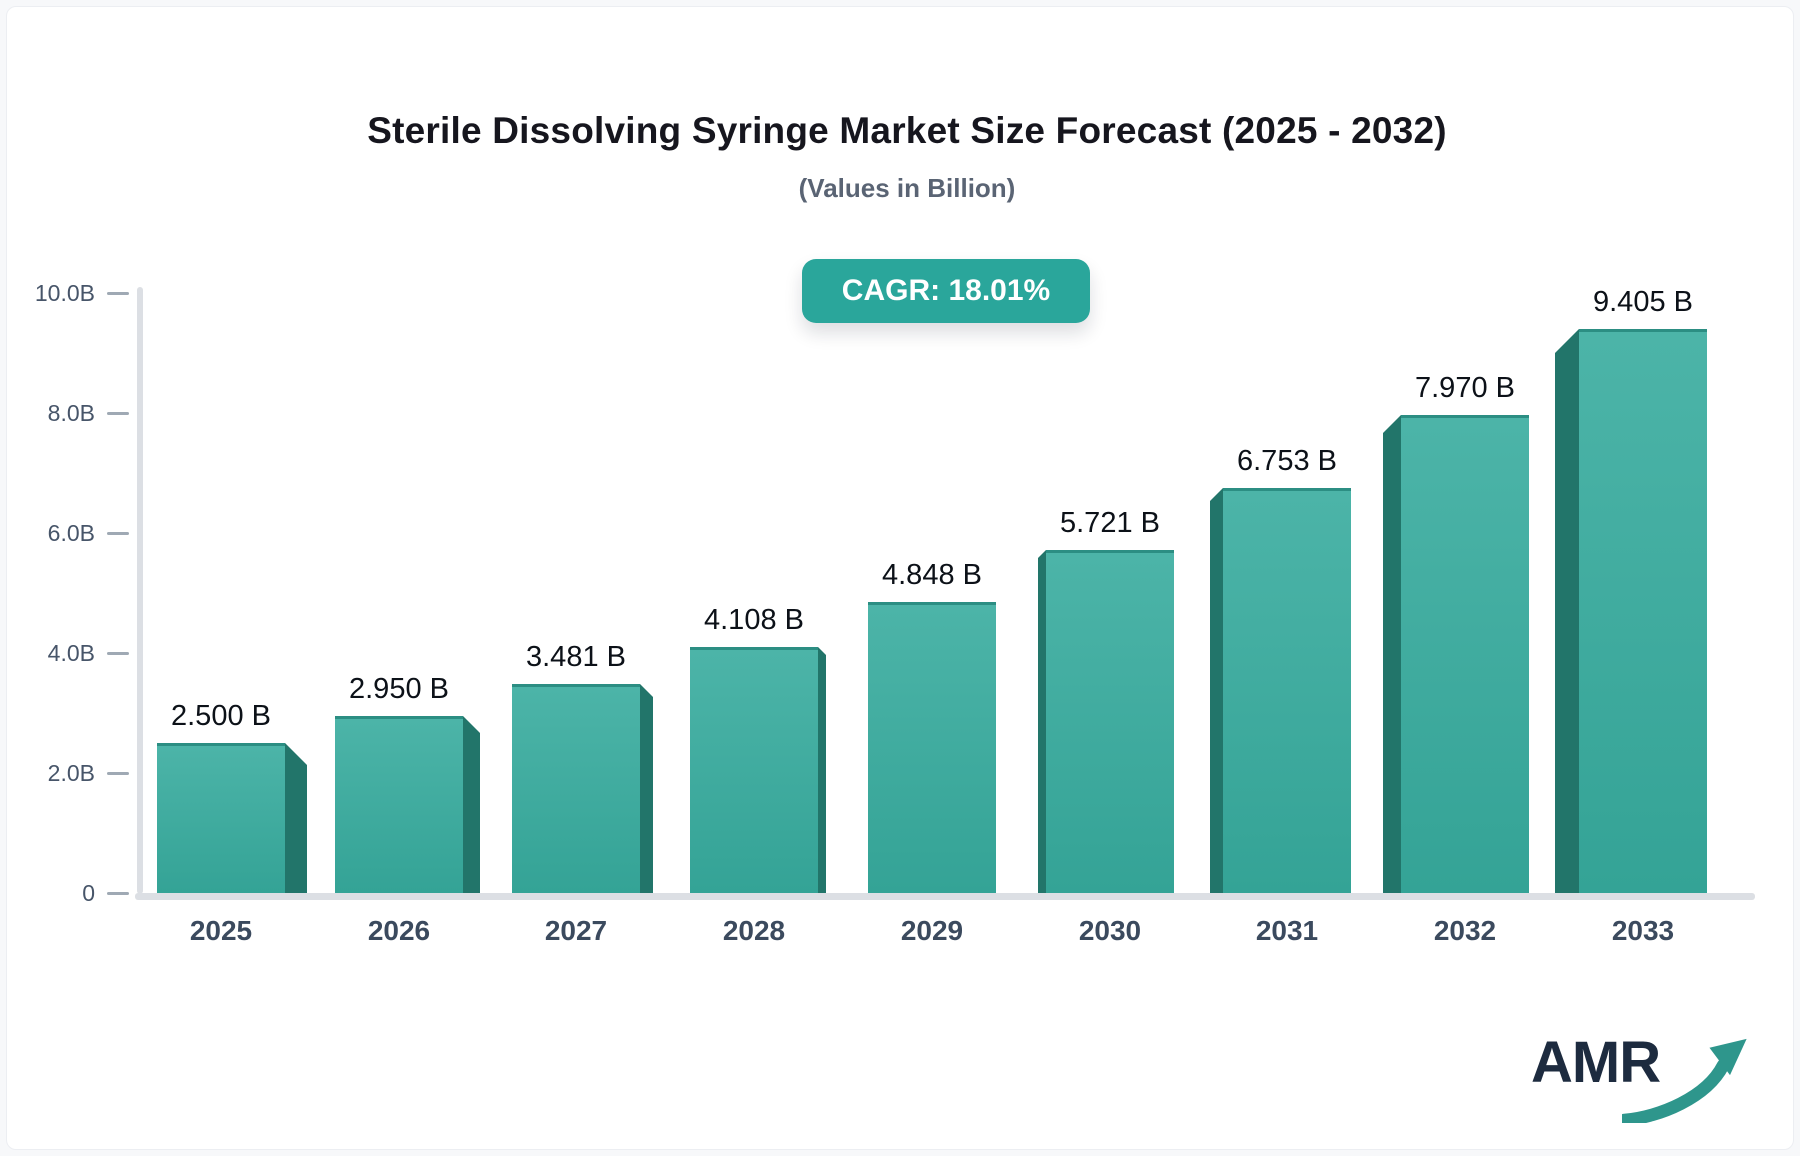  What do you see at coordinates (1287, 461) in the screenshot?
I see `bar-value-label: 6.753 B` at bounding box center [1287, 461].